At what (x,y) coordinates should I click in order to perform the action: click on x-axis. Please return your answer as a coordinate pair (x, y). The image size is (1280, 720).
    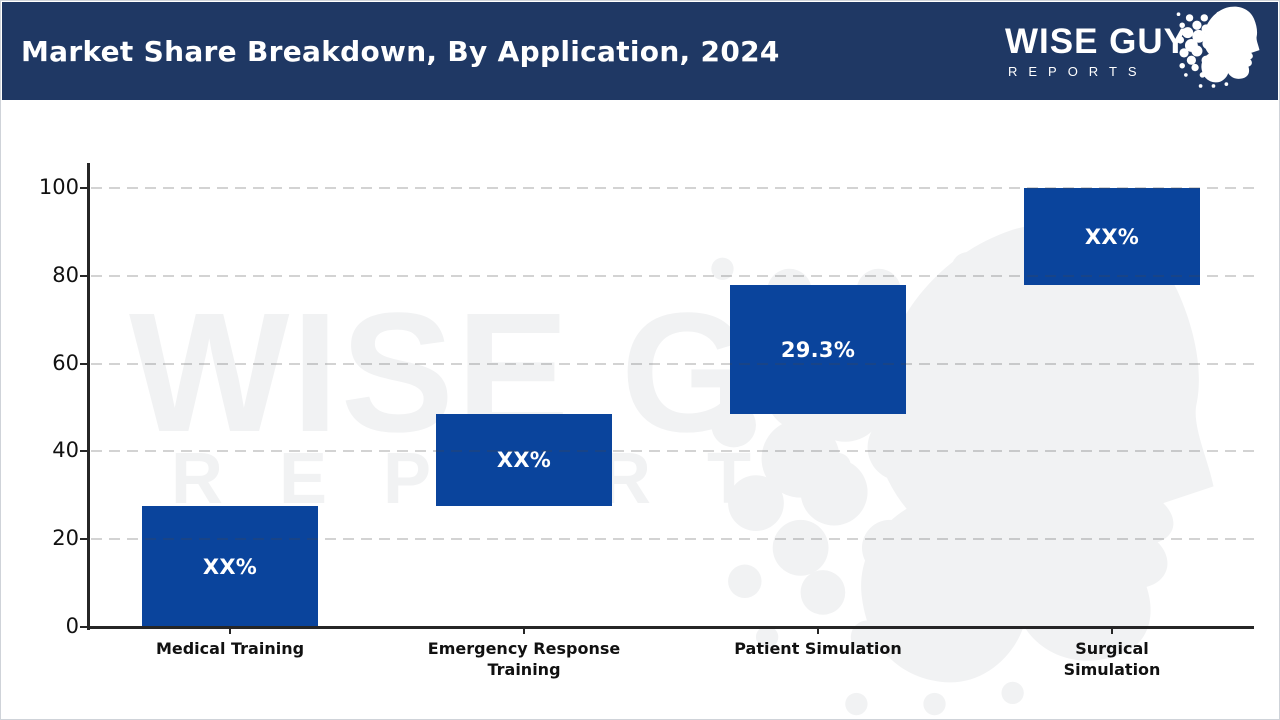
    Looking at the image, I should click on (670, 627).